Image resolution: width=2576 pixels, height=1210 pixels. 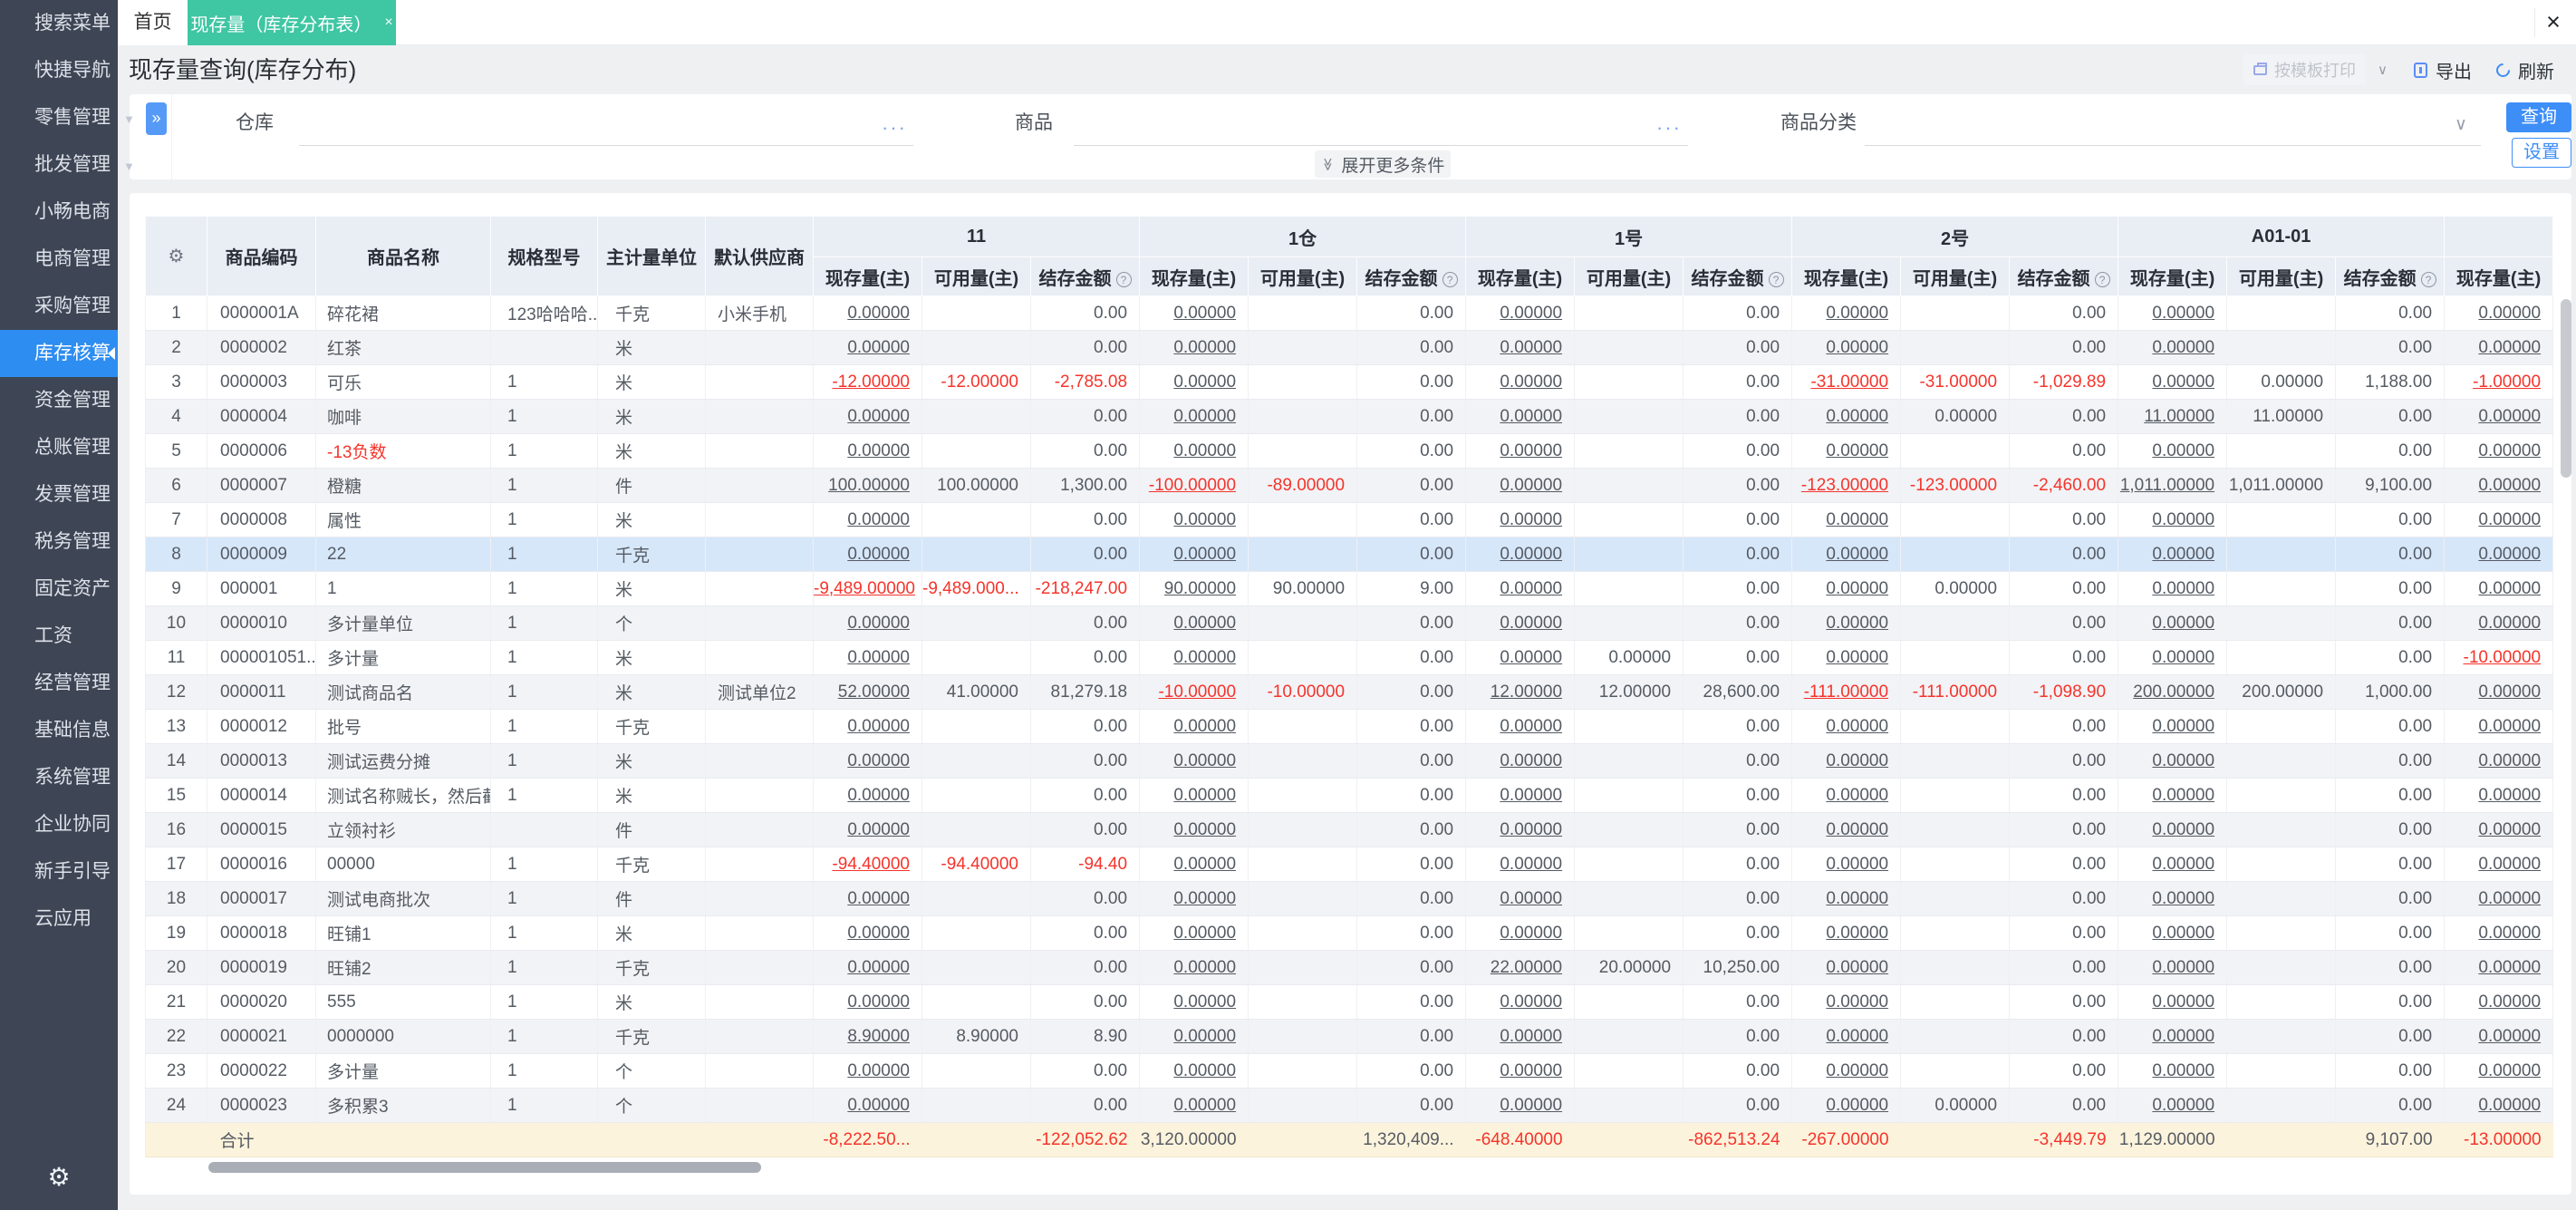 I want to click on category-caret-icon: ∨, so click(x=2461, y=124).